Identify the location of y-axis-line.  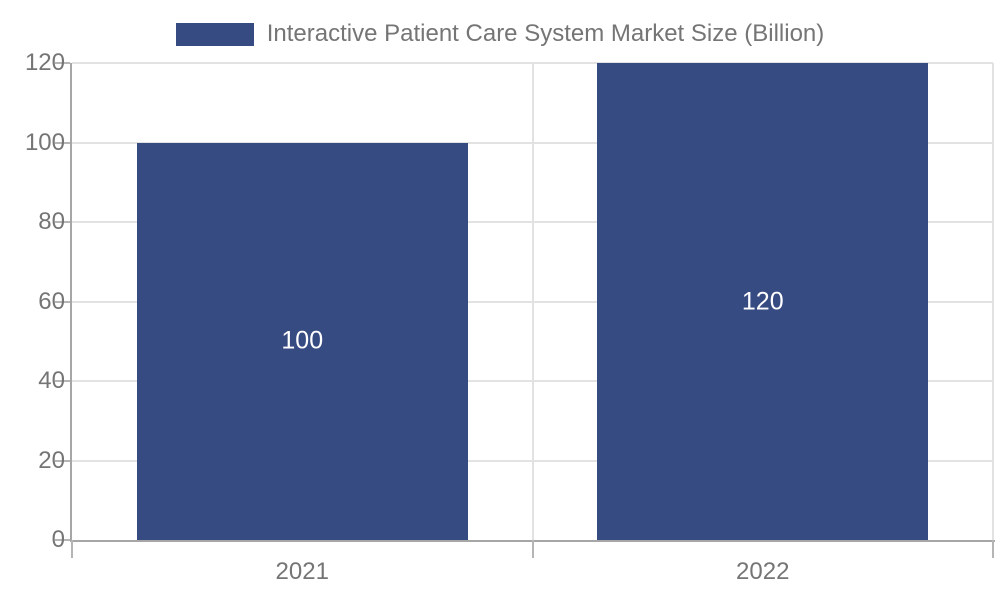
(71, 302).